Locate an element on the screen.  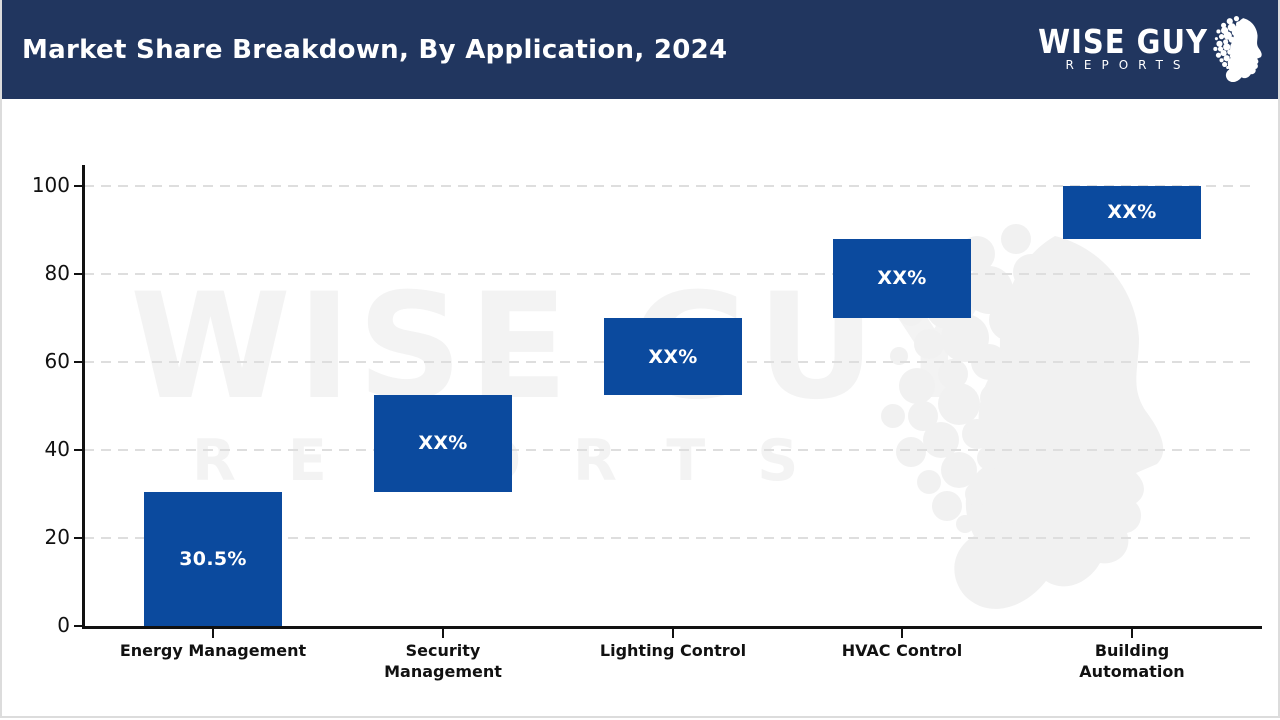
x-label-hvac-control: HVAC Control is located at coordinates (902, 650).